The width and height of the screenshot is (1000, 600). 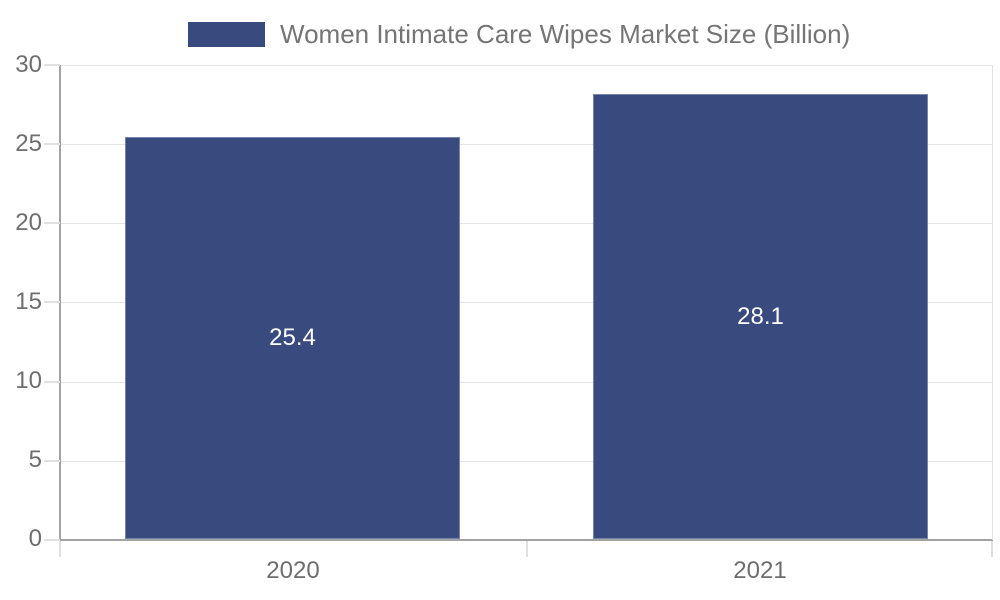 What do you see at coordinates (760, 570) in the screenshot?
I see `x-tick-label-2021: 2021` at bounding box center [760, 570].